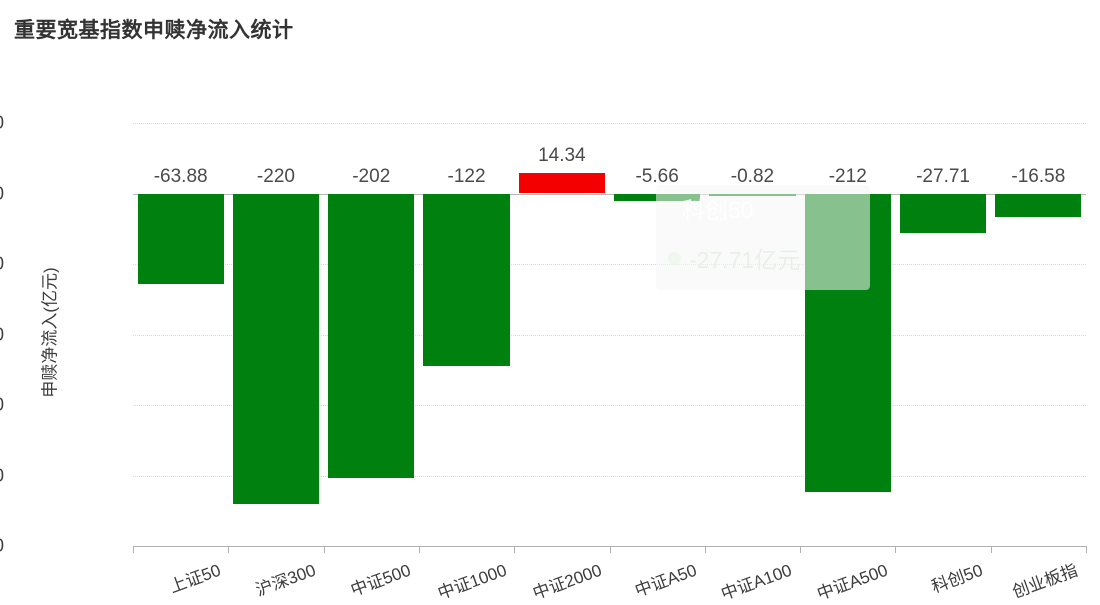 Image resolution: width=1100 pixels, height=605 pixels. What do you see at coordinates (567, 582) in the screenshot?
I see `x-axis-tick-label: 中证2000` at bounding box center [567, 582].